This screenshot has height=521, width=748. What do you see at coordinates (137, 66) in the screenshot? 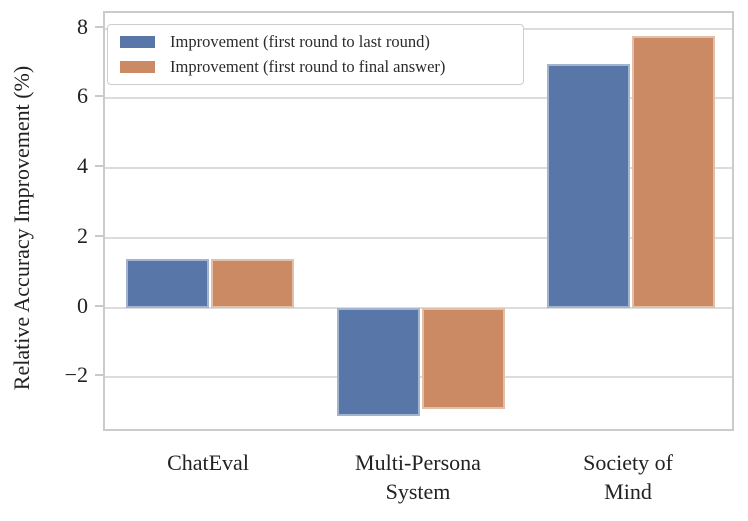
I see `legend-swatch-orange-icon` at bounding box center [137, 66].